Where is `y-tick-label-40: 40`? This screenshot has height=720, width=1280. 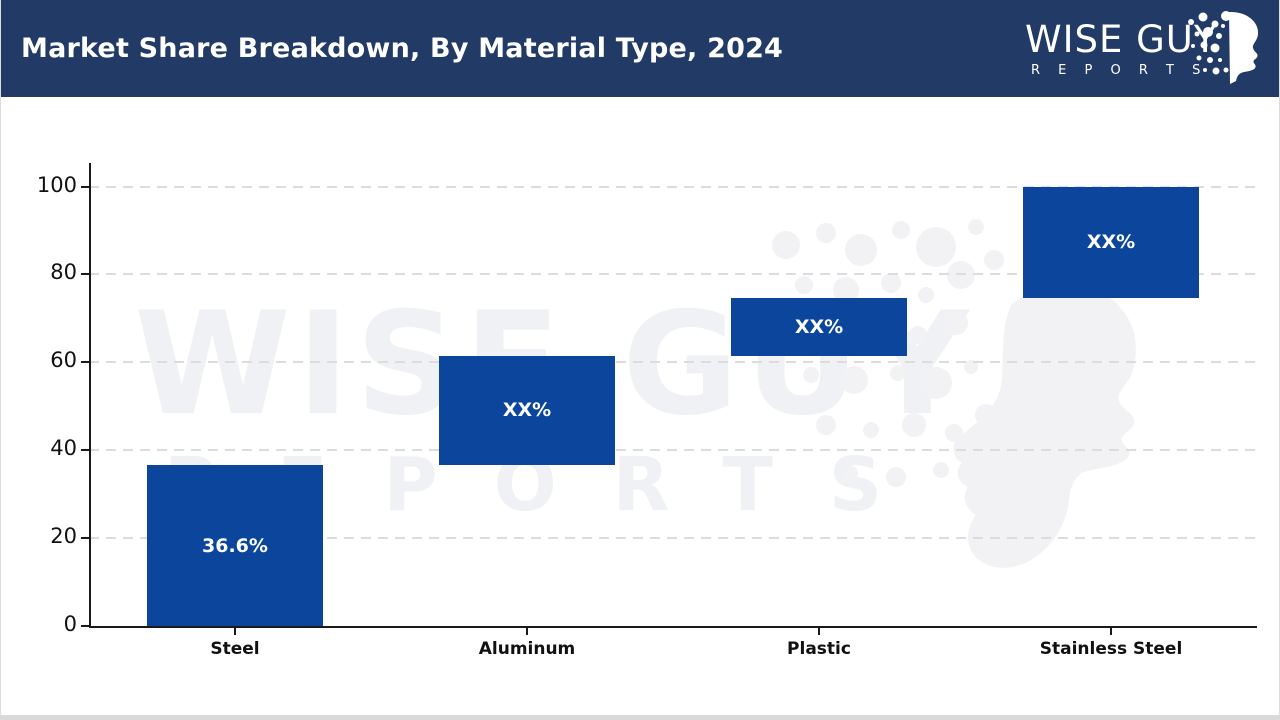 y-tick-label-40: 40 is located at coordinates (63, 448).